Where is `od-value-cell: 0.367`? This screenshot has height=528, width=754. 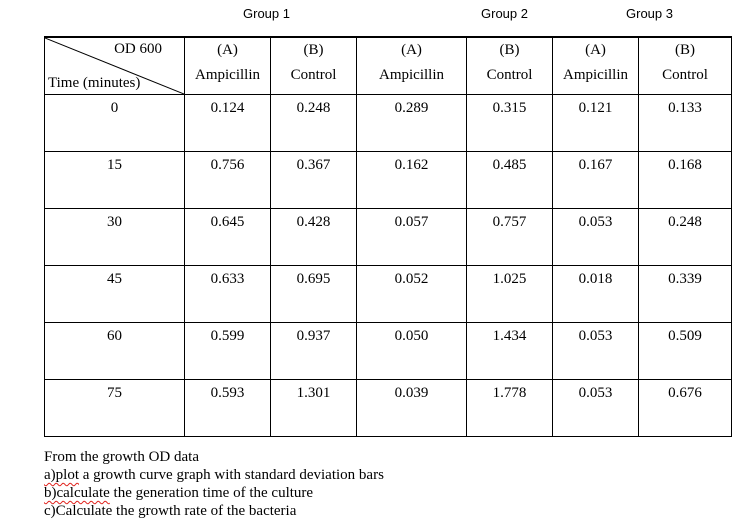
od-value-cell: 0.367 is located at coordinates (313, 180).